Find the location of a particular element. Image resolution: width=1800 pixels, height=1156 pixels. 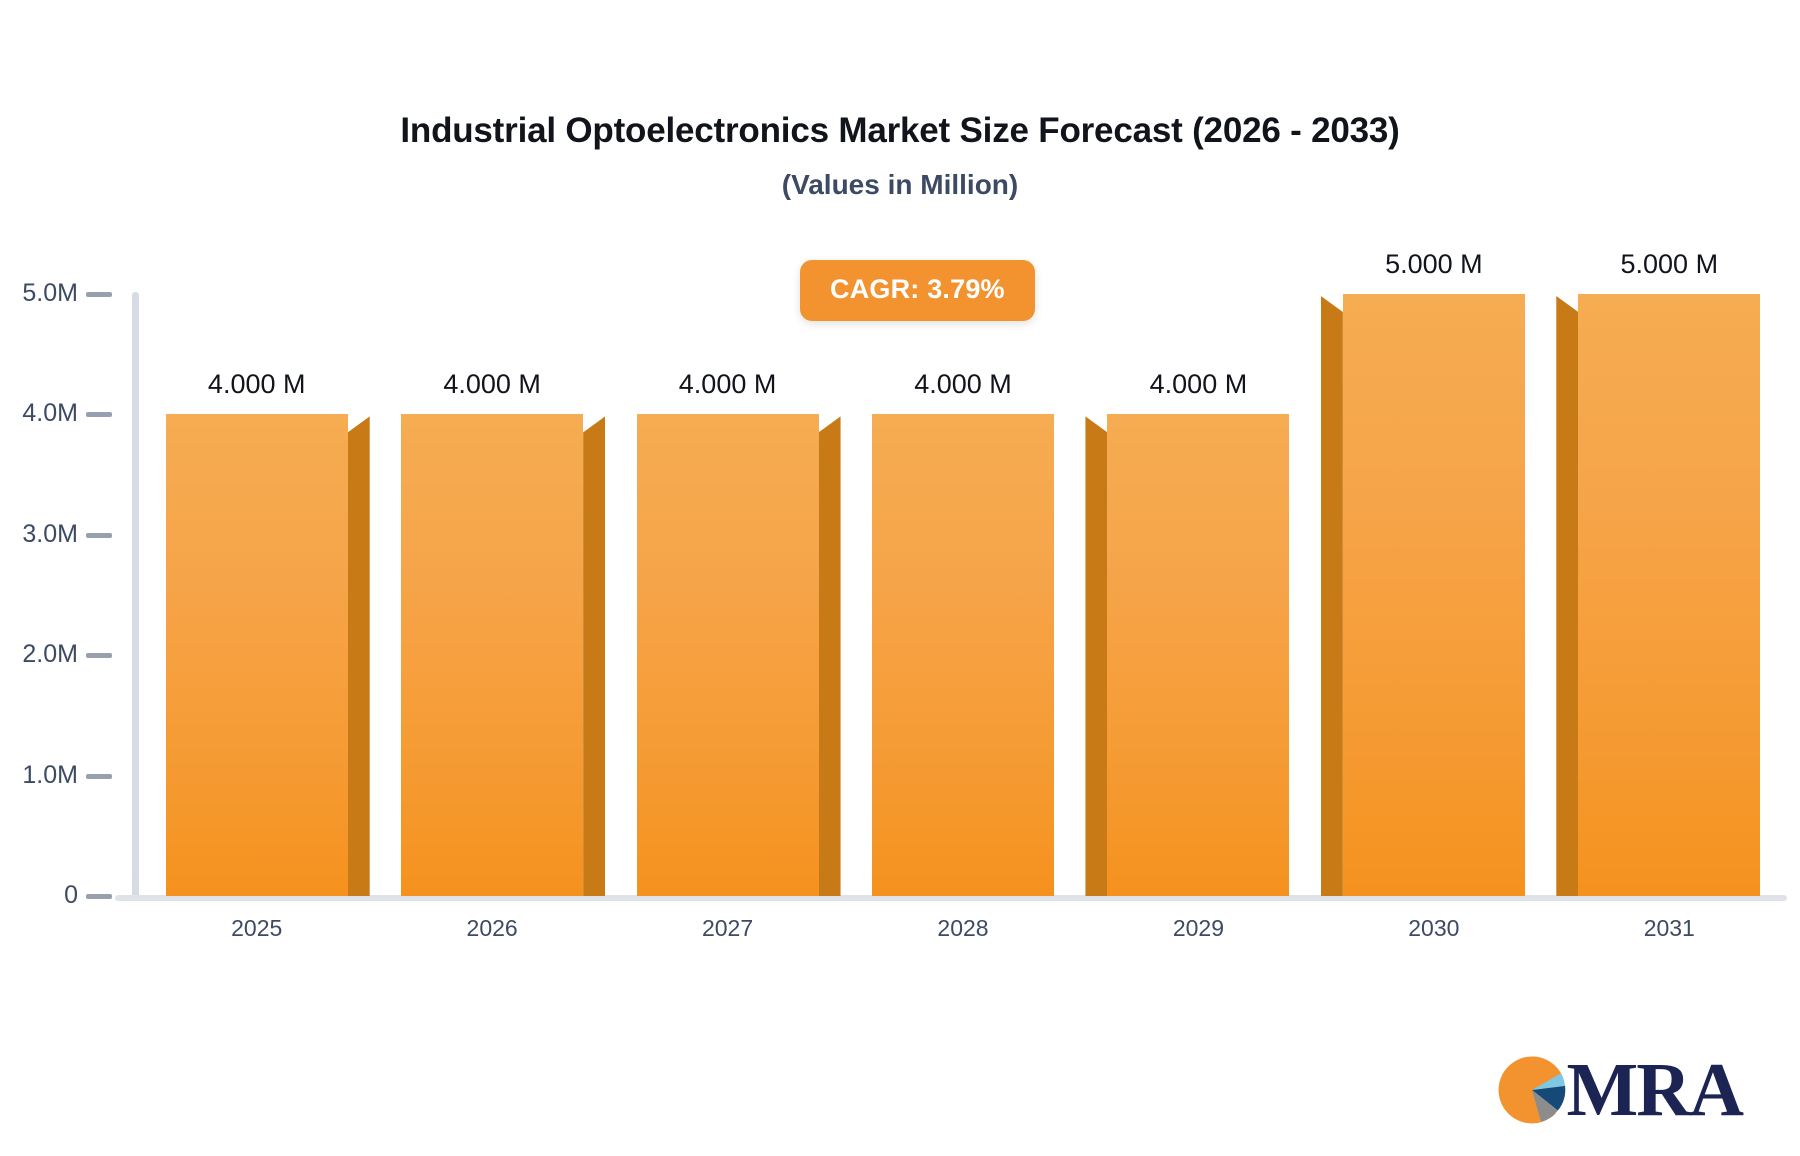

cagr-badge: CAGR: 3.79% is located at coordinates (917, 290).